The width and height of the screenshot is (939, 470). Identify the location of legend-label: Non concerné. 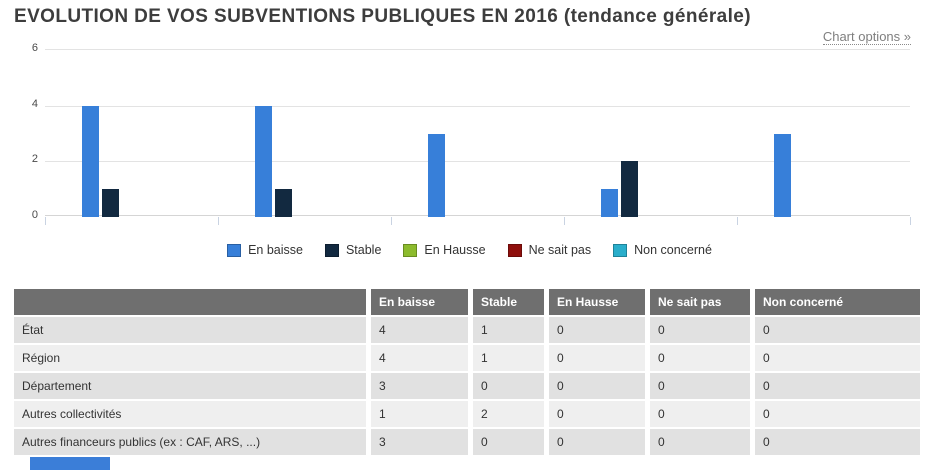
(673, 250).